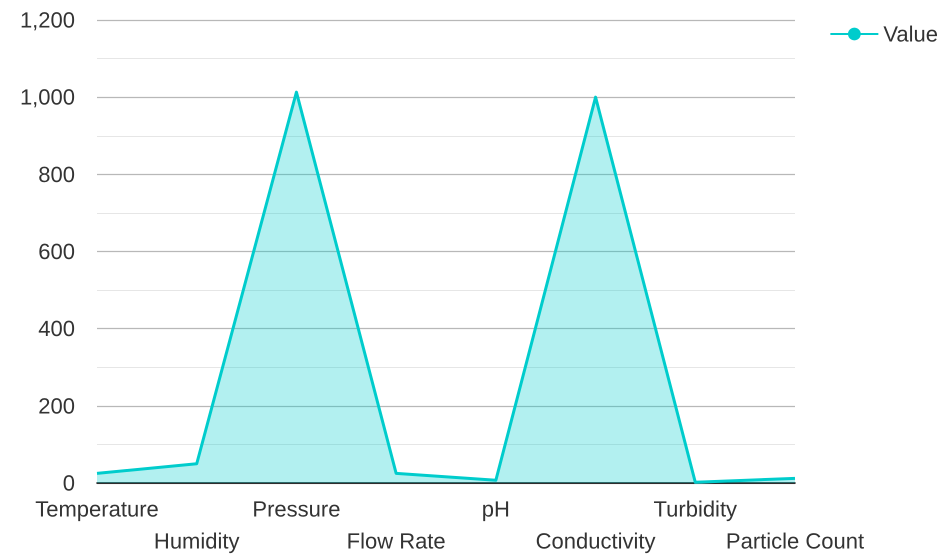  What do you see at coordinates (197, 541) in the screenshot?
I see `x-tick-label: Humidity` at bounding box center [197, 541].